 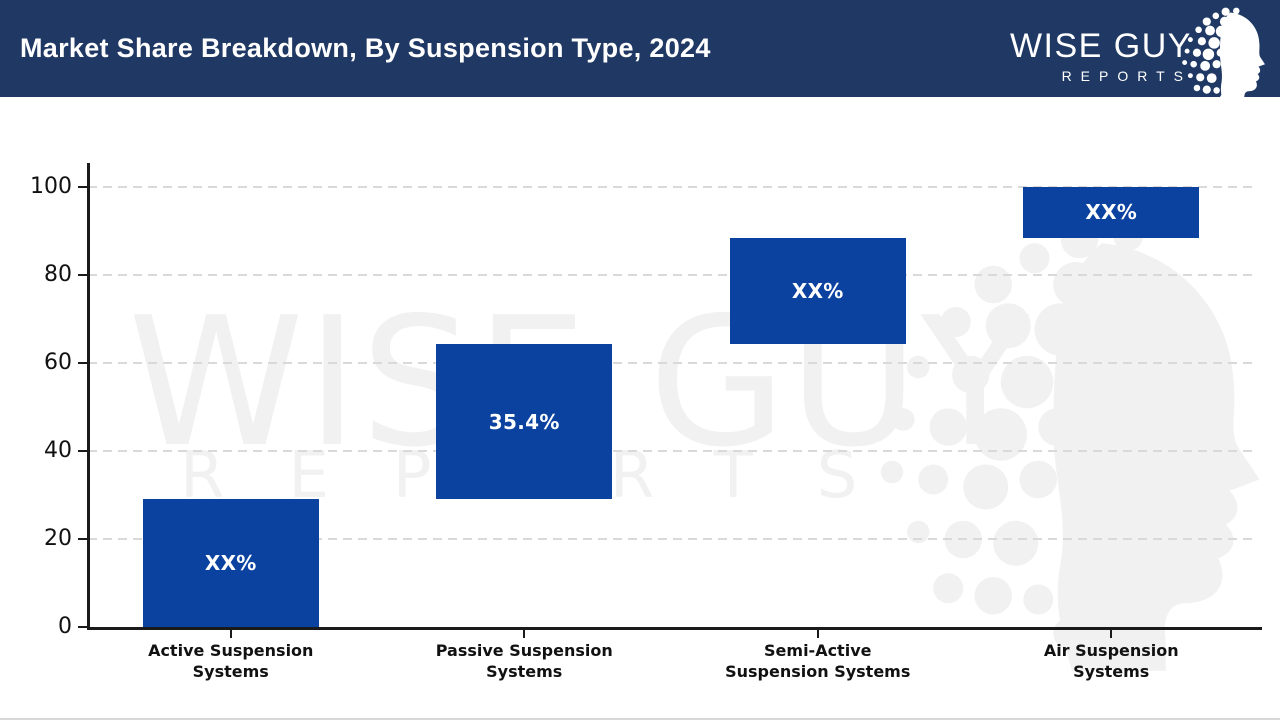 I want to click on y-tick-label: 60, so click(x=58, y=362).